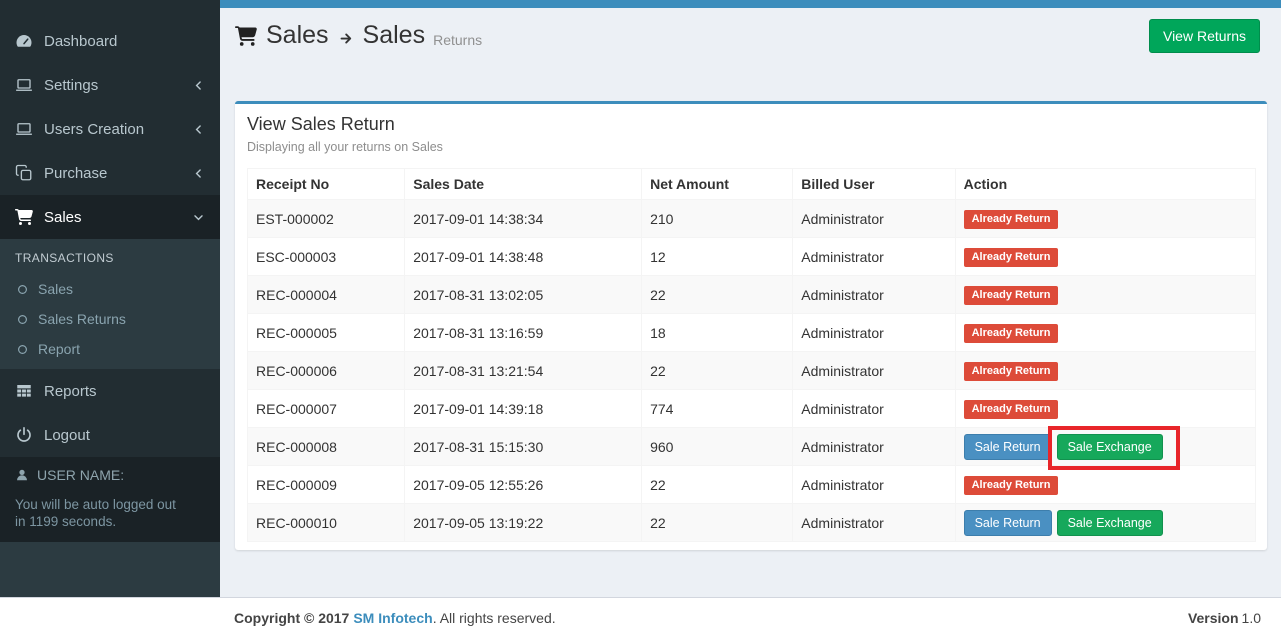 The width and height of the screenshot is (1281, 639). Describe the element at coordinates (76, 173) in the screenshot. I see `sidebar-item-label: Purchase` at that location.